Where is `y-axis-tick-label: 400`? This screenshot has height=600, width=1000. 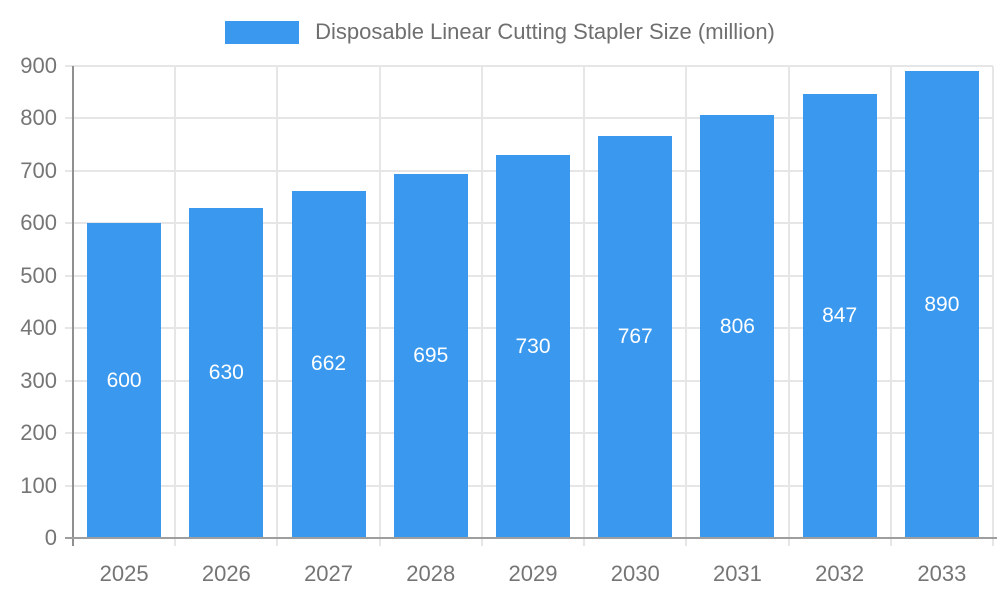 y-axis-tick-label: 400 is located at coordinates (38, 328).